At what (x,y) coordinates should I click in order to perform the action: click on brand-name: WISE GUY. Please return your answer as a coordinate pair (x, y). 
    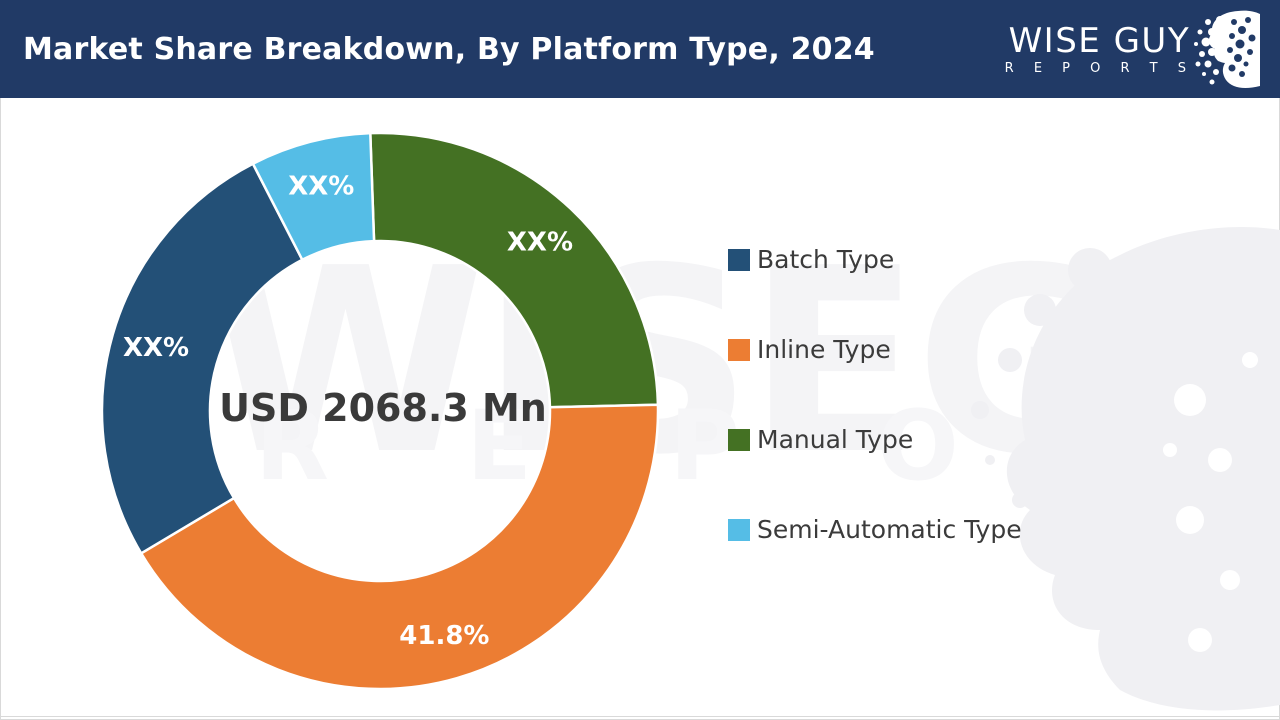
    Looking at the image, I should click on (1099, 40).